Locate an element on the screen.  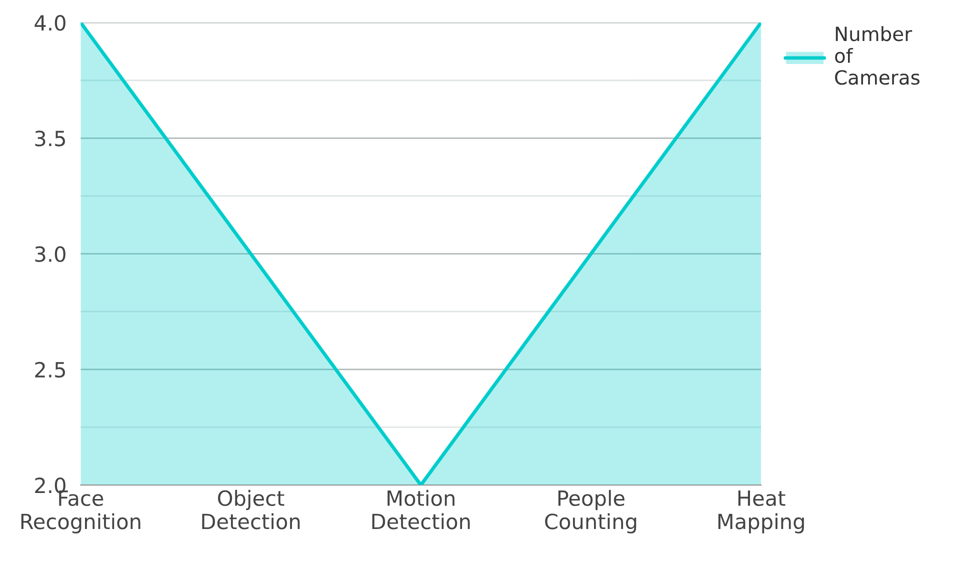
y-tick-label: 2.5 is located at coordinates (50, 370).